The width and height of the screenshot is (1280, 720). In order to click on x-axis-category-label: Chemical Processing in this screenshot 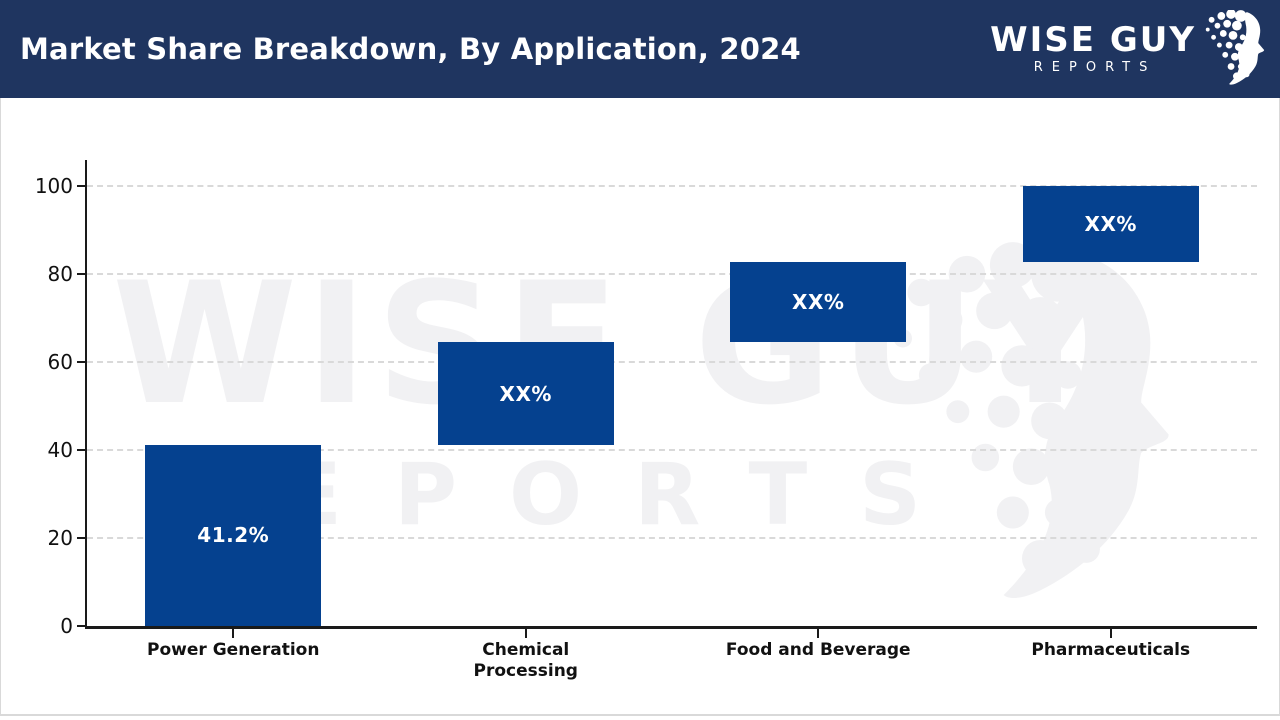, I will do `click(525, 660)`.